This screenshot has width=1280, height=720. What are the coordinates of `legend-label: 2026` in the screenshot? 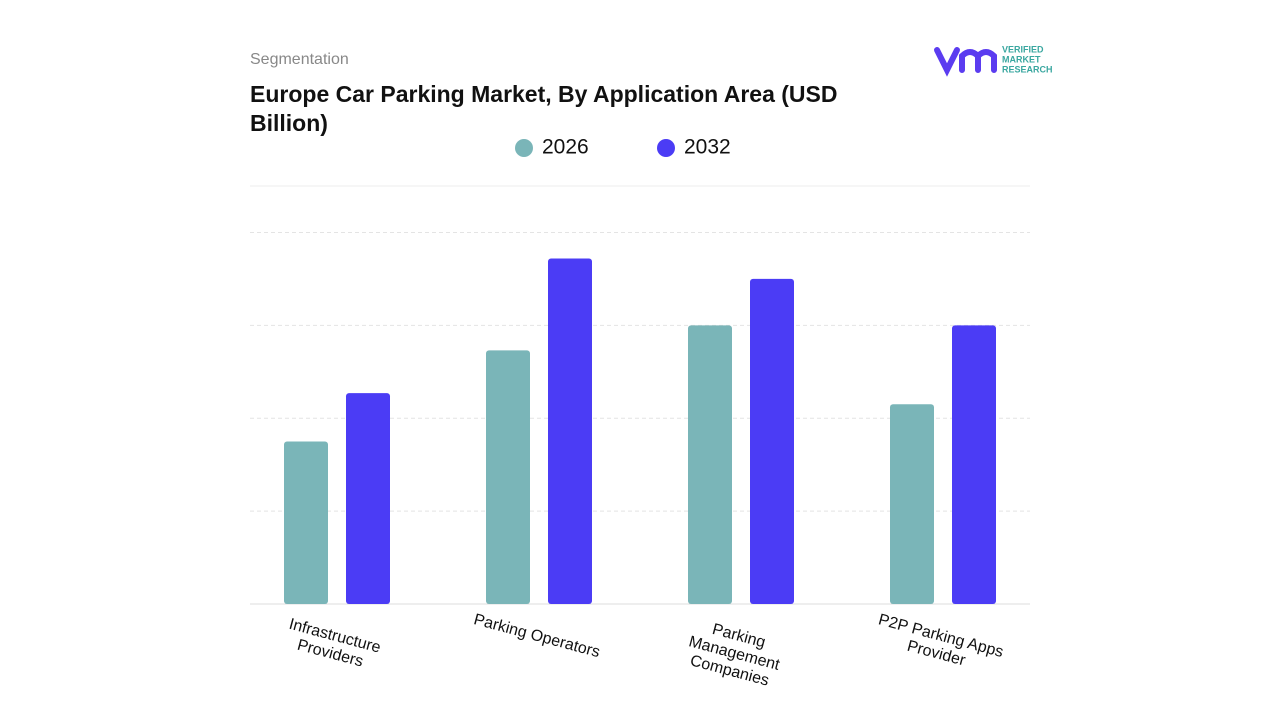 It's located at (565, 147).